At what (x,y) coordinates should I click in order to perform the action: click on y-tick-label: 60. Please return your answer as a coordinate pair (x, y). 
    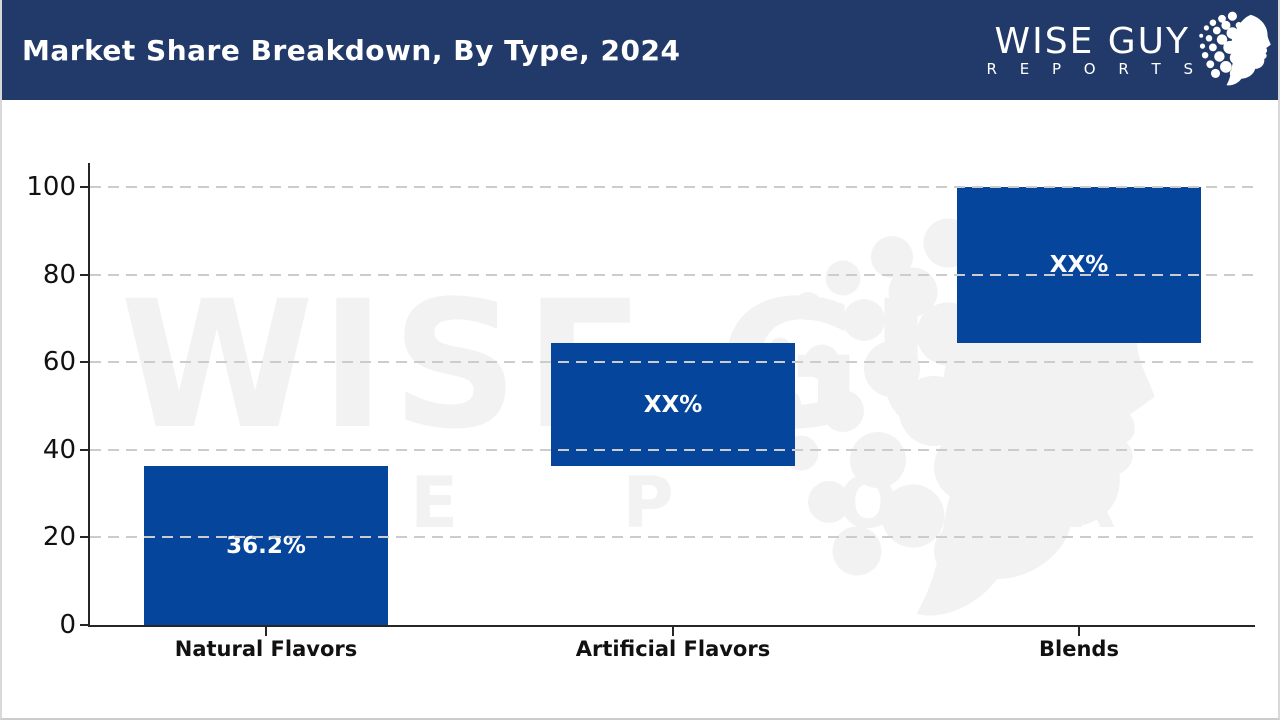
    Looking at the image, I should click on (59, 362).